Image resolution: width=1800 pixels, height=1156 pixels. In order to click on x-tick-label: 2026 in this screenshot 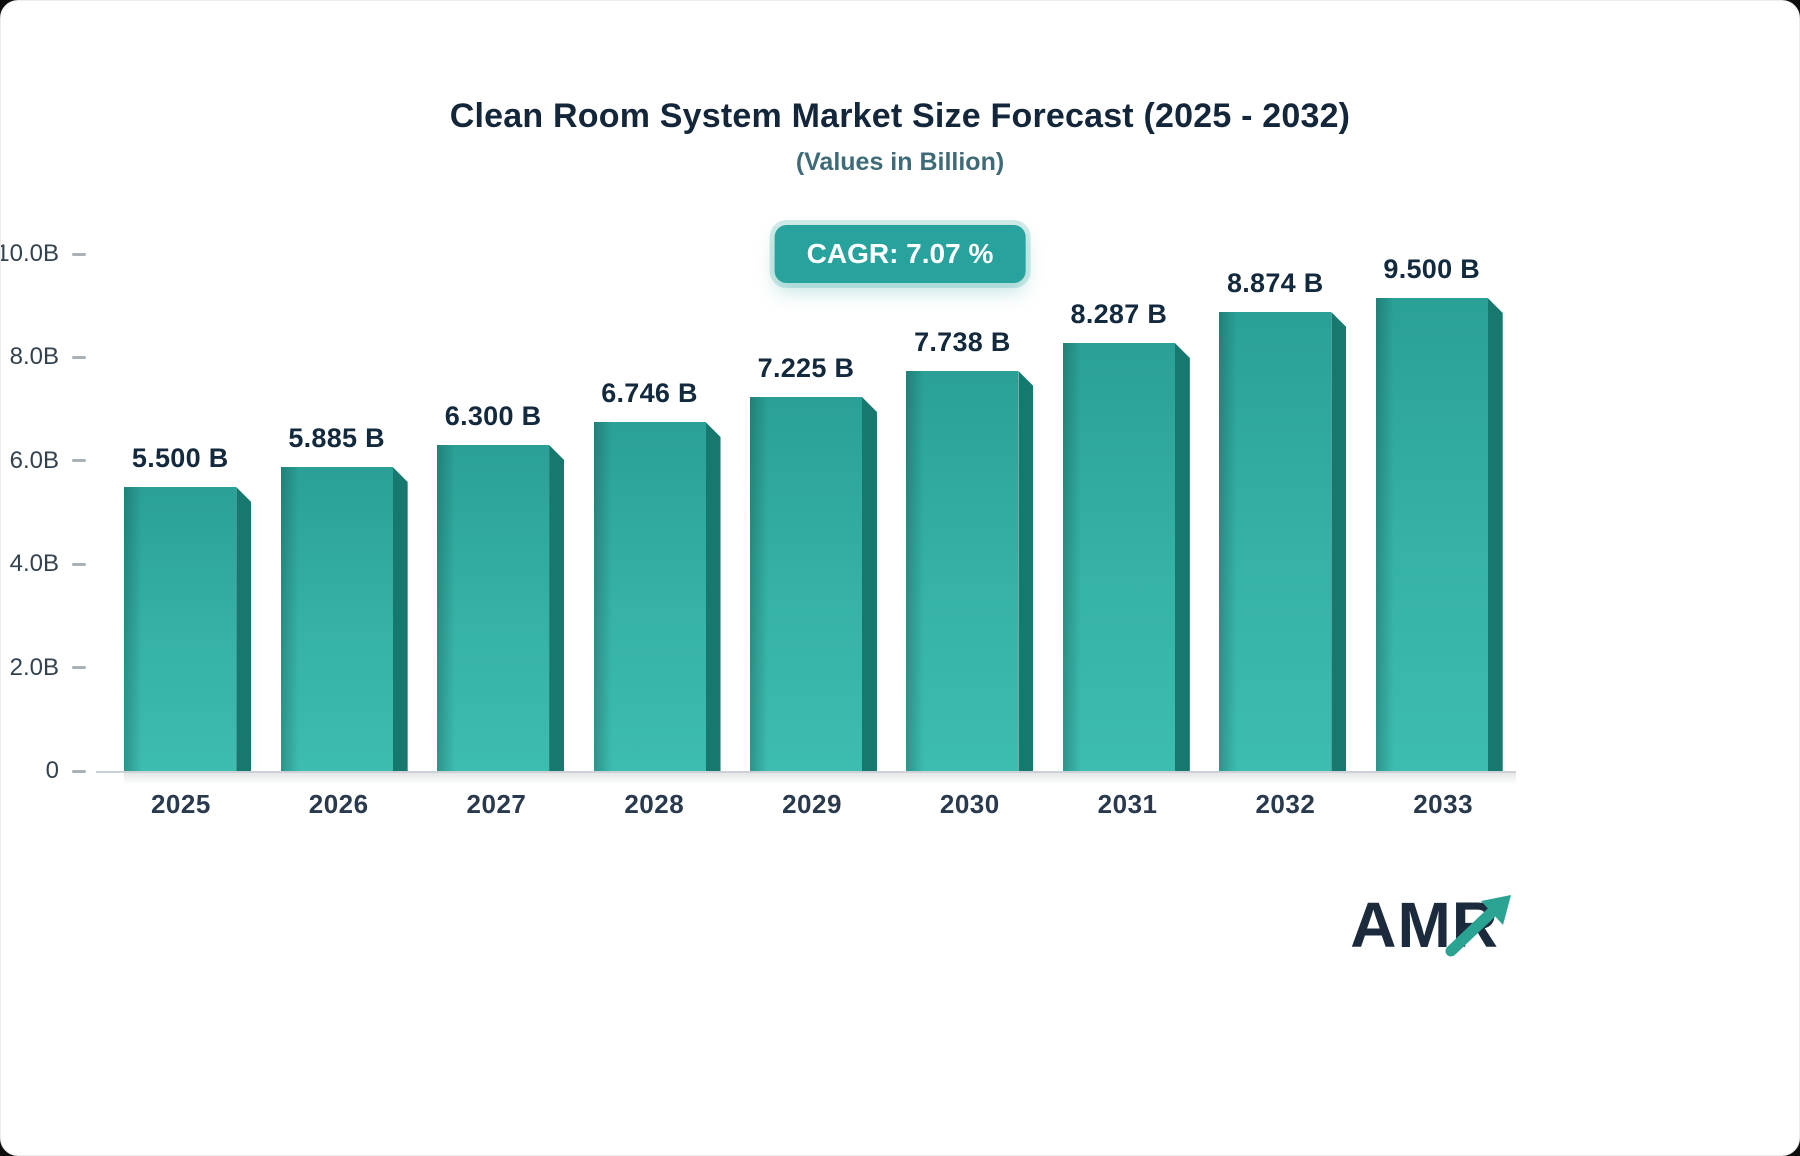, I will do `click(338, 804)`.